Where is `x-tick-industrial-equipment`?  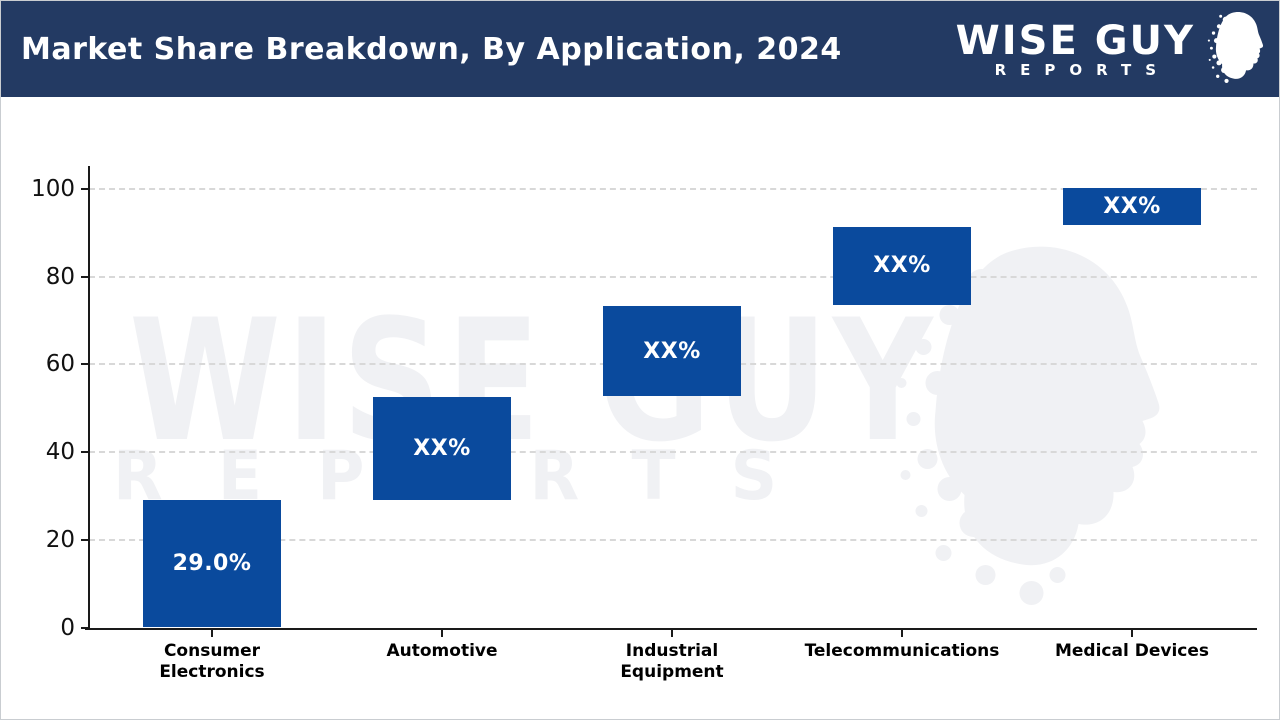 x-tick-industrial-equipment is located at coordinates (672, 633).